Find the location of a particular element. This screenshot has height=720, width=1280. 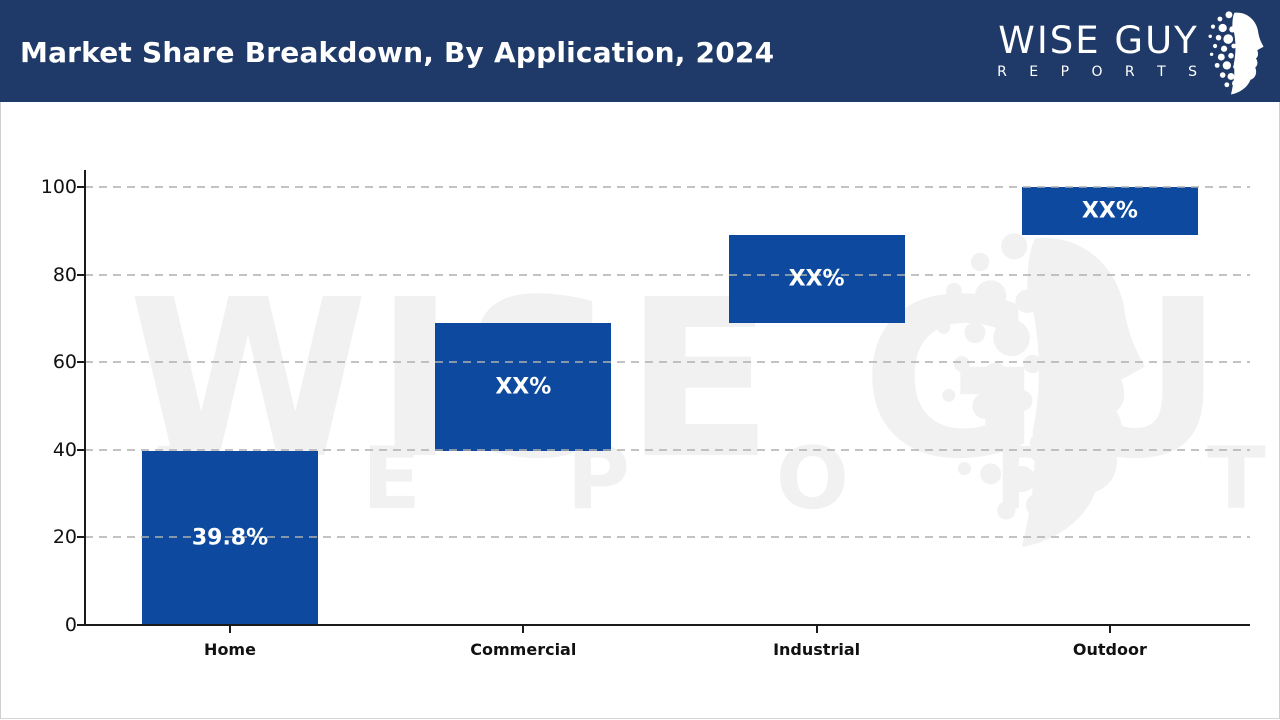

wise-guy-reports-logo: WISE GUY R E P O R T S is located at coordinates (1131, 52).